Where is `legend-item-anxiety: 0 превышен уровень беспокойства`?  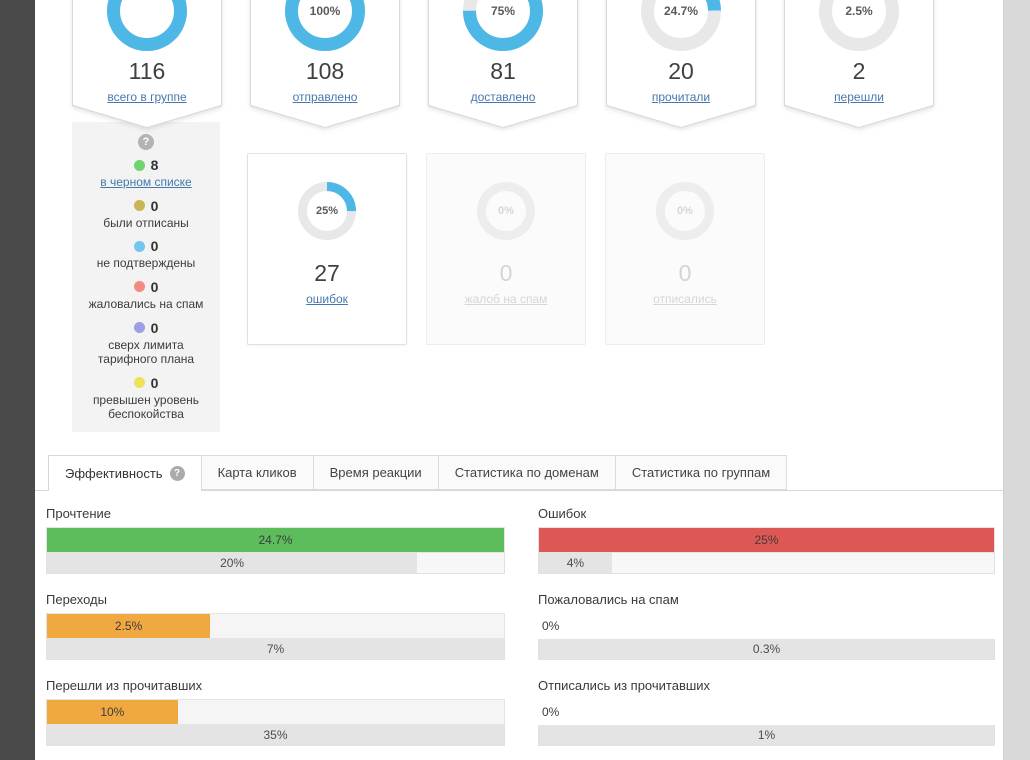 legend-item-anxiety: 0 превышен уровень беспокойства is located at coordinates (146, 398).